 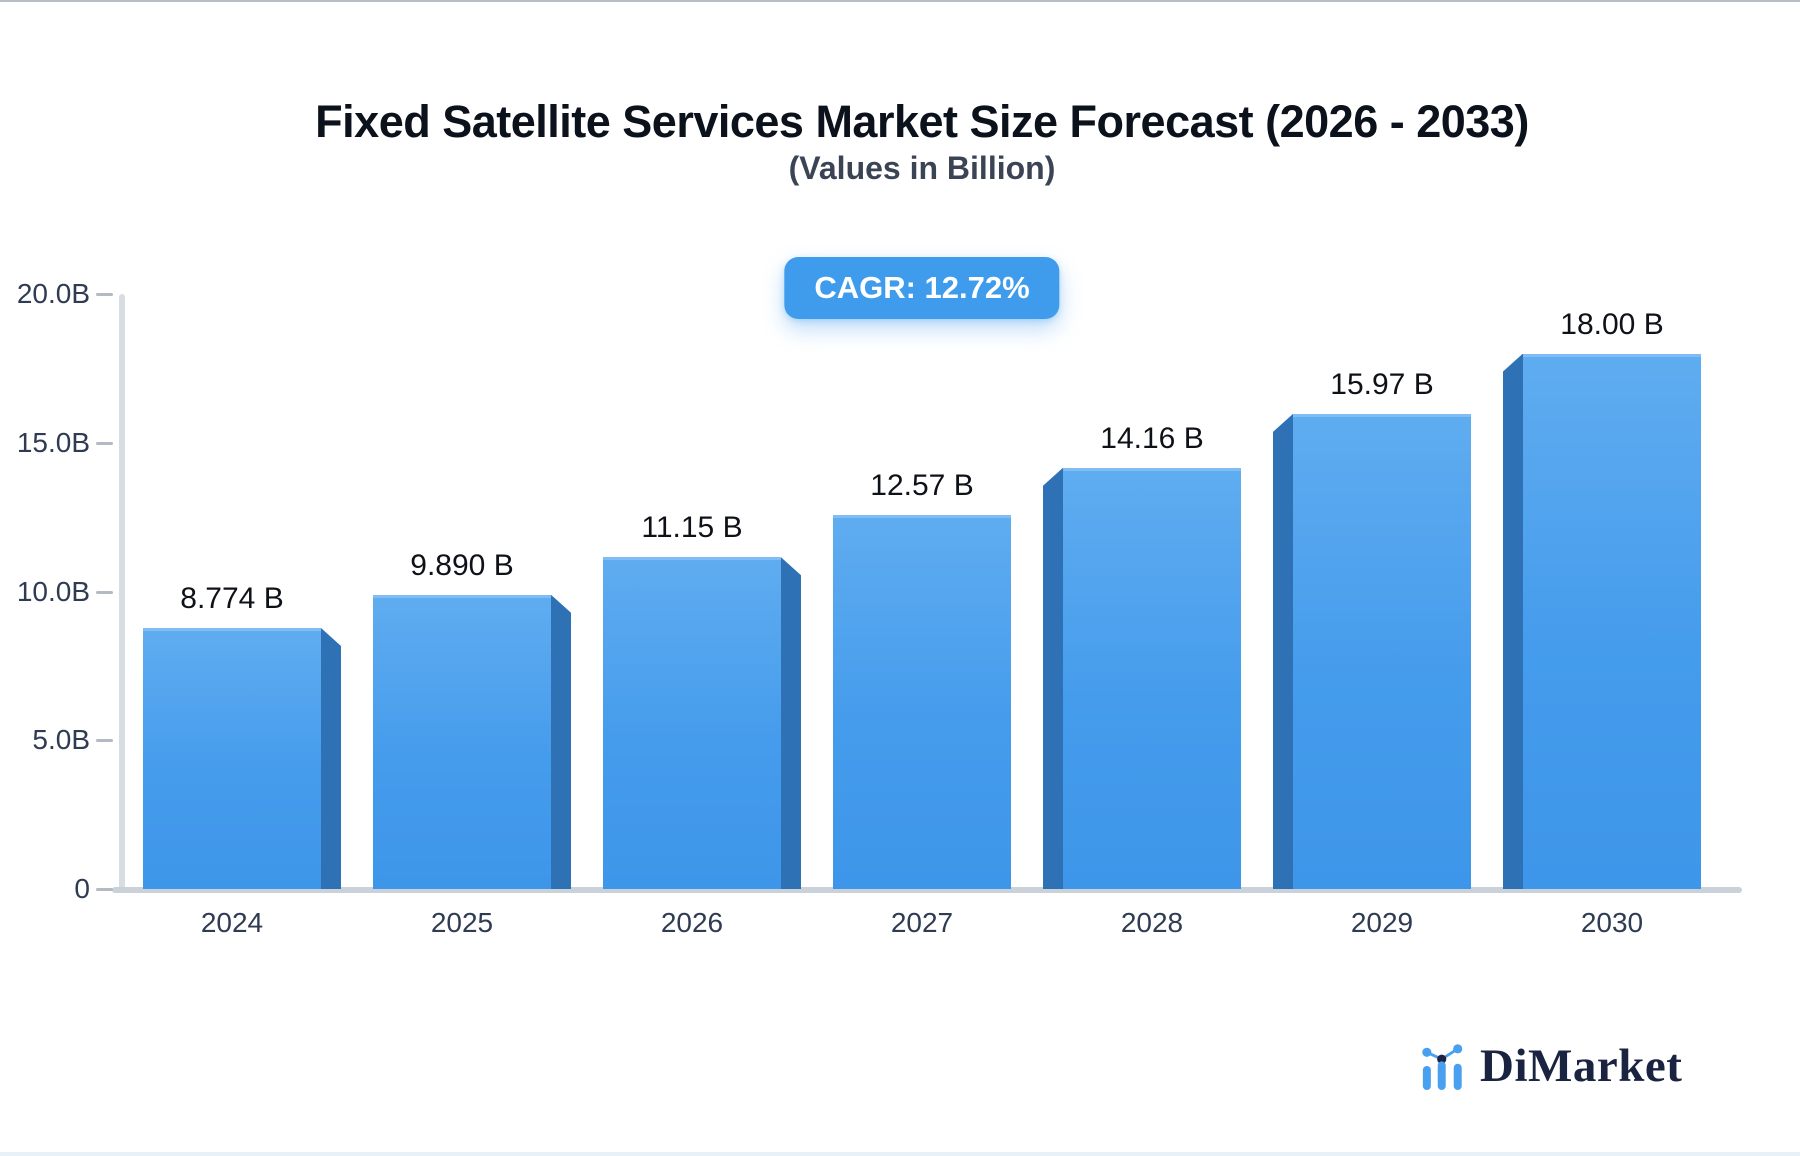 What do you see at coordinates (1382, 384) in the screenshot?
I see `bar-value-label: 15.97 B` at bounding box center [1382, 384].